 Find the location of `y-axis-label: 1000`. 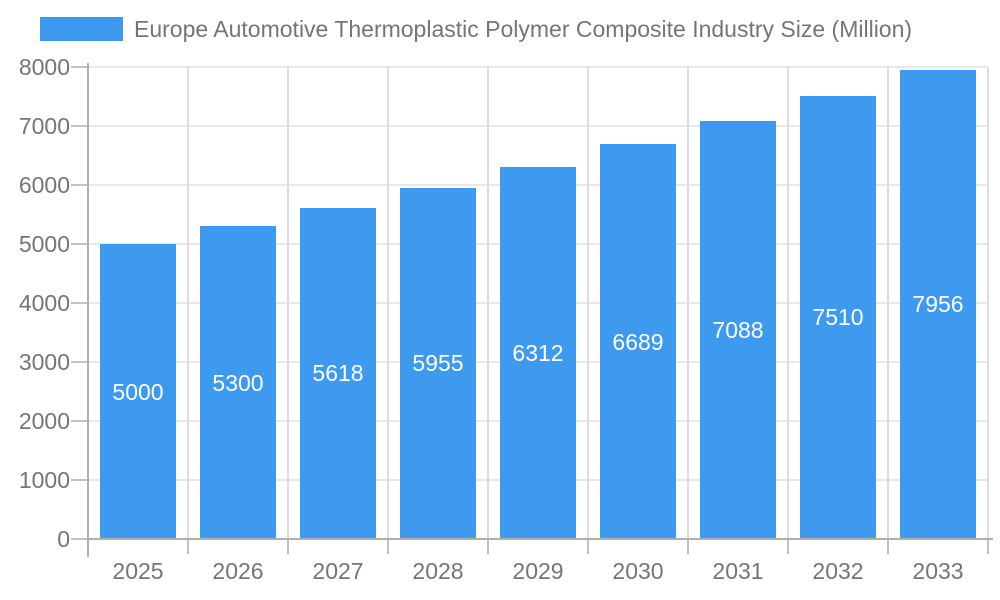

y-axis-label: 1000 is located at coordinates (44, 480).